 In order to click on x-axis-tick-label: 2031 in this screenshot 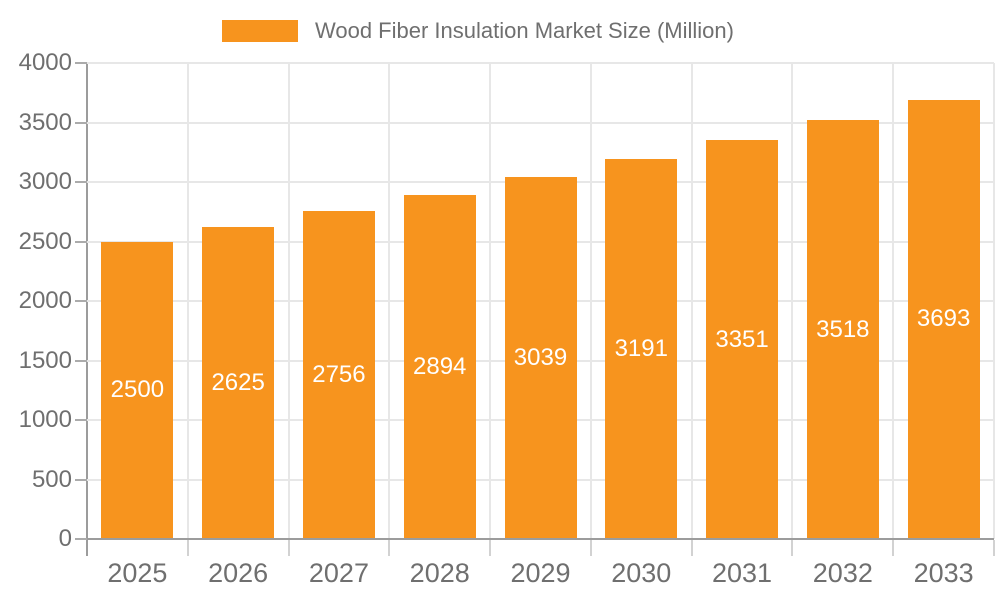, I will do `click(742, 573)`.